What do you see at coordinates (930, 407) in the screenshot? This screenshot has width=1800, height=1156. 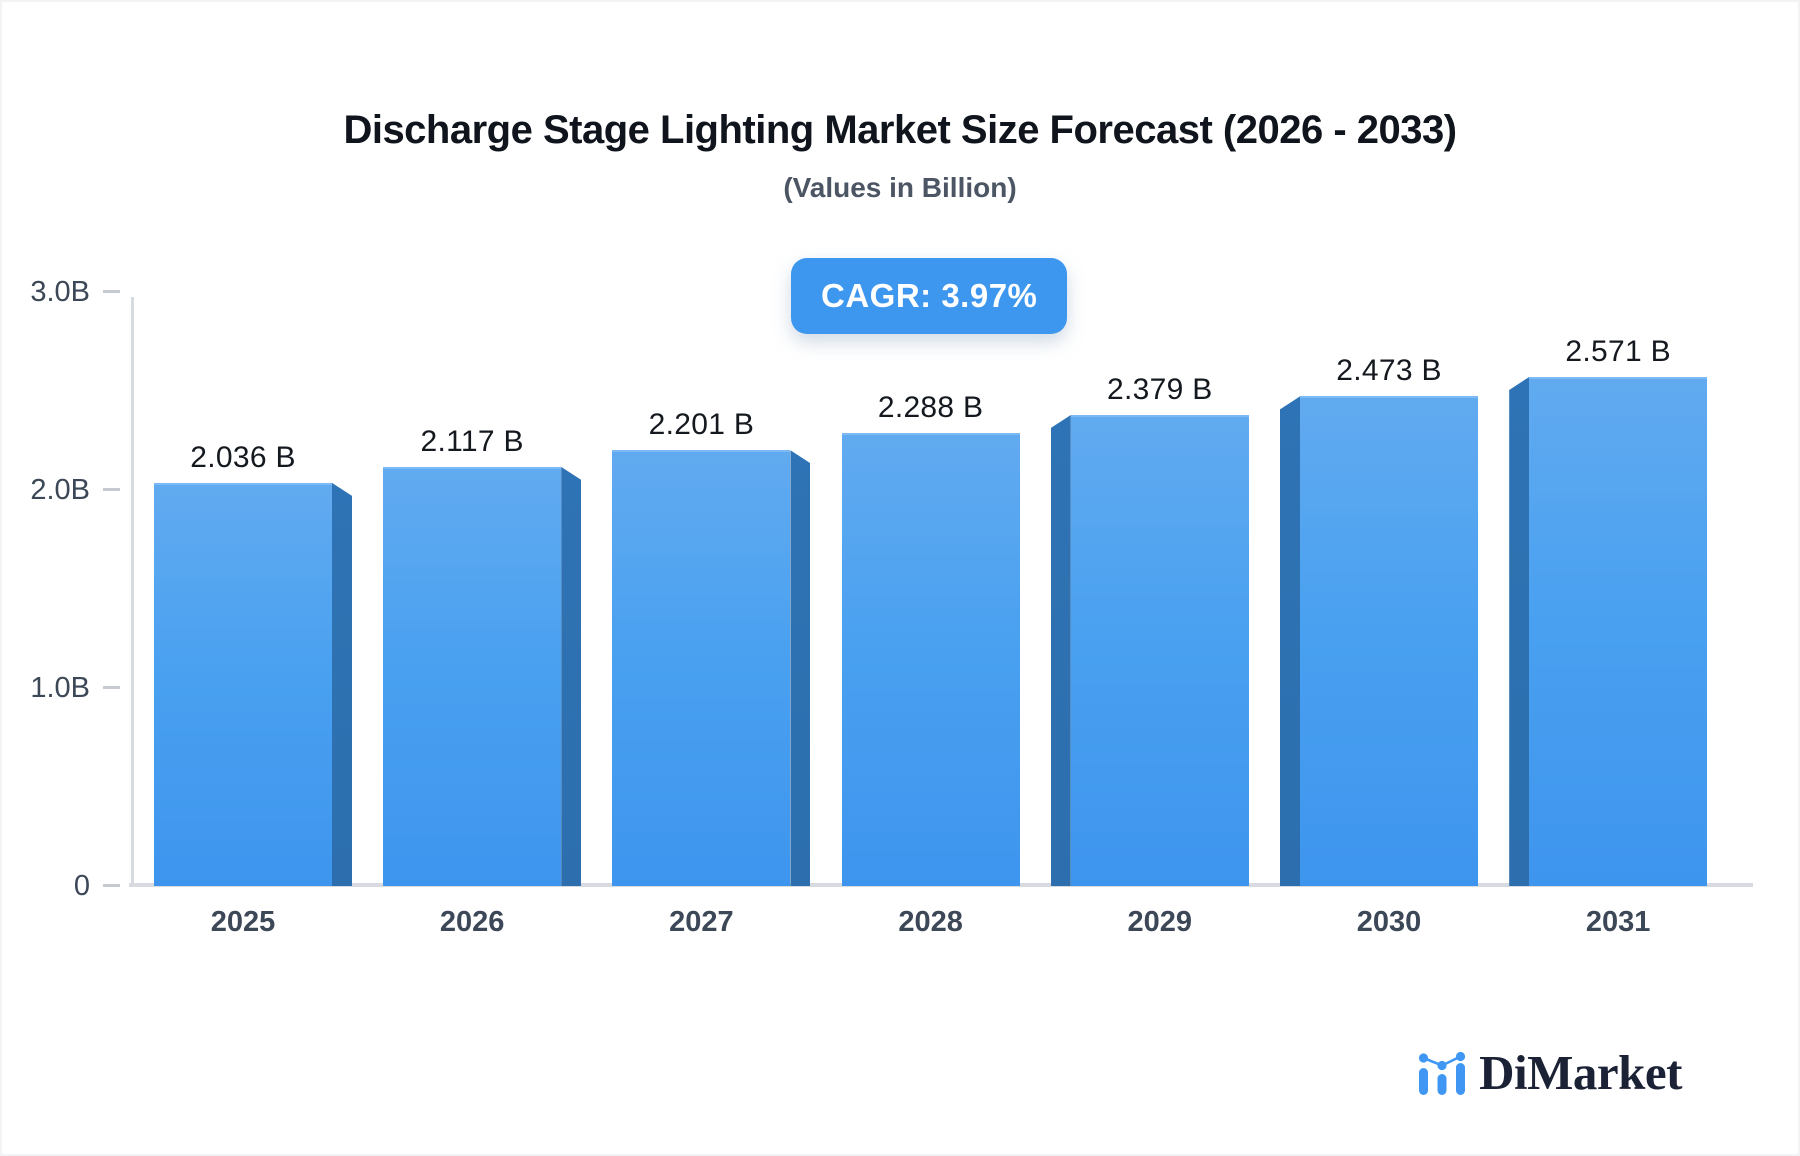 I see `bar-value-label-2028: 2.288 B` at bounding box center [930, 407].